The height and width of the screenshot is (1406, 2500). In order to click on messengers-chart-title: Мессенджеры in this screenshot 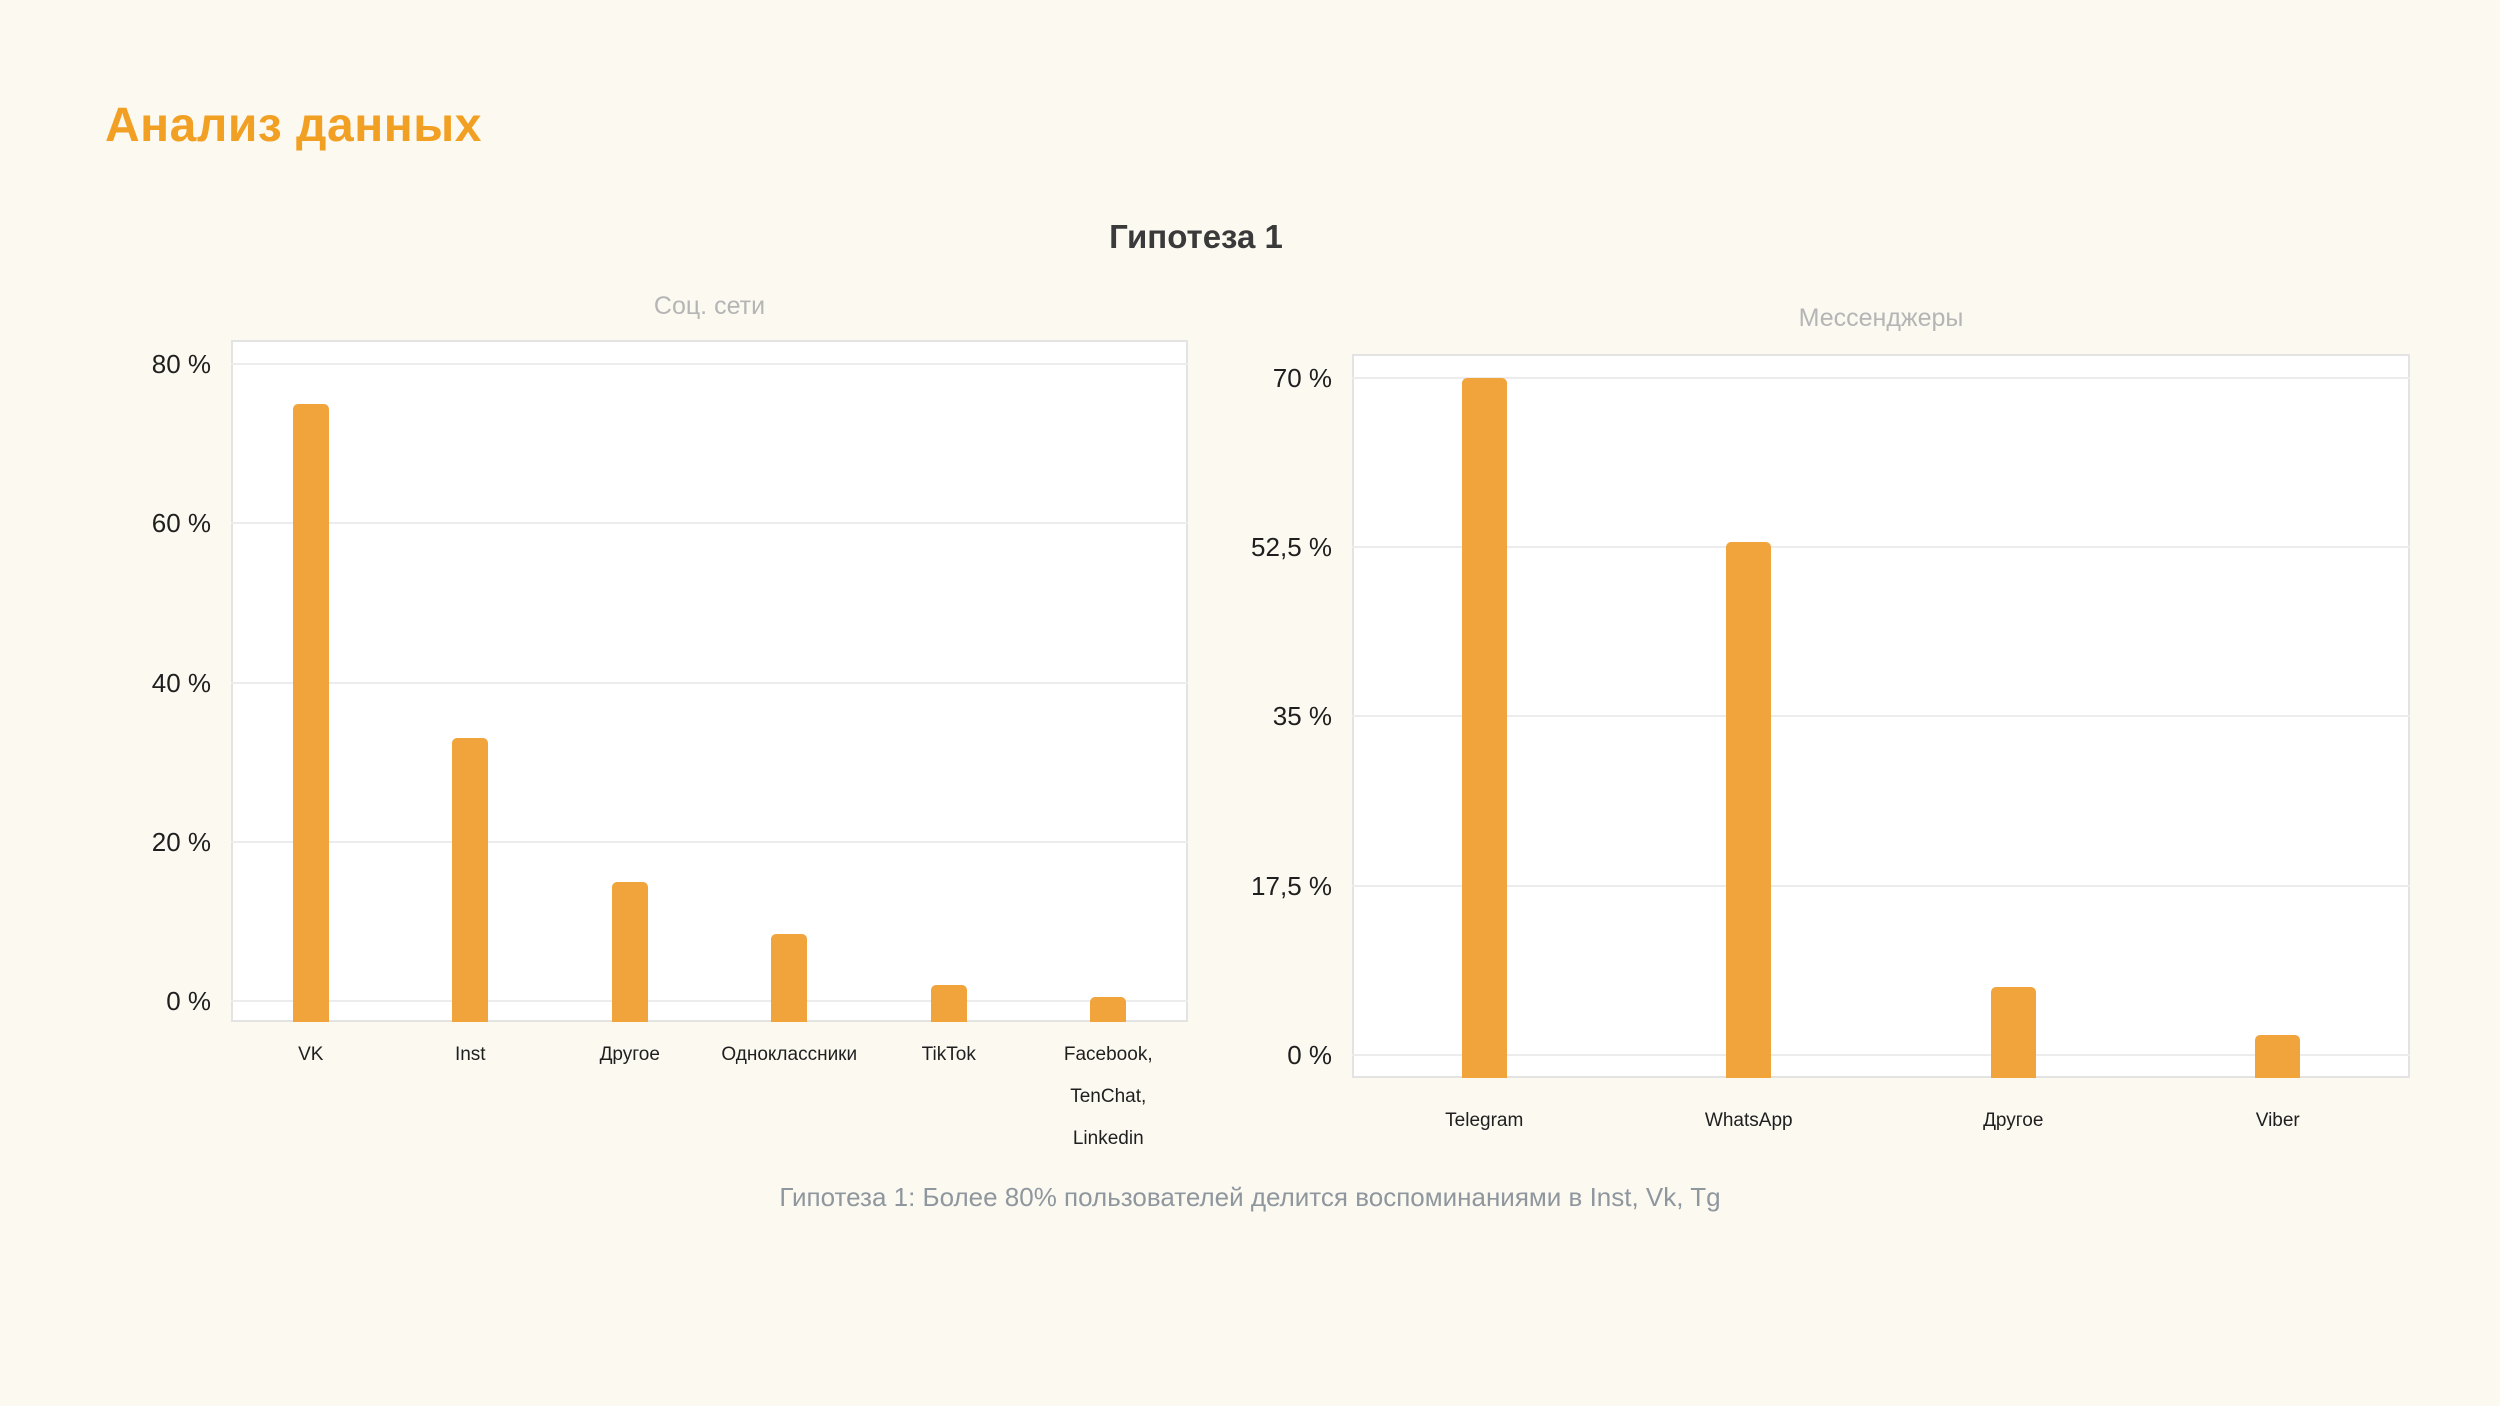, I will do `click(1881, 318)`.